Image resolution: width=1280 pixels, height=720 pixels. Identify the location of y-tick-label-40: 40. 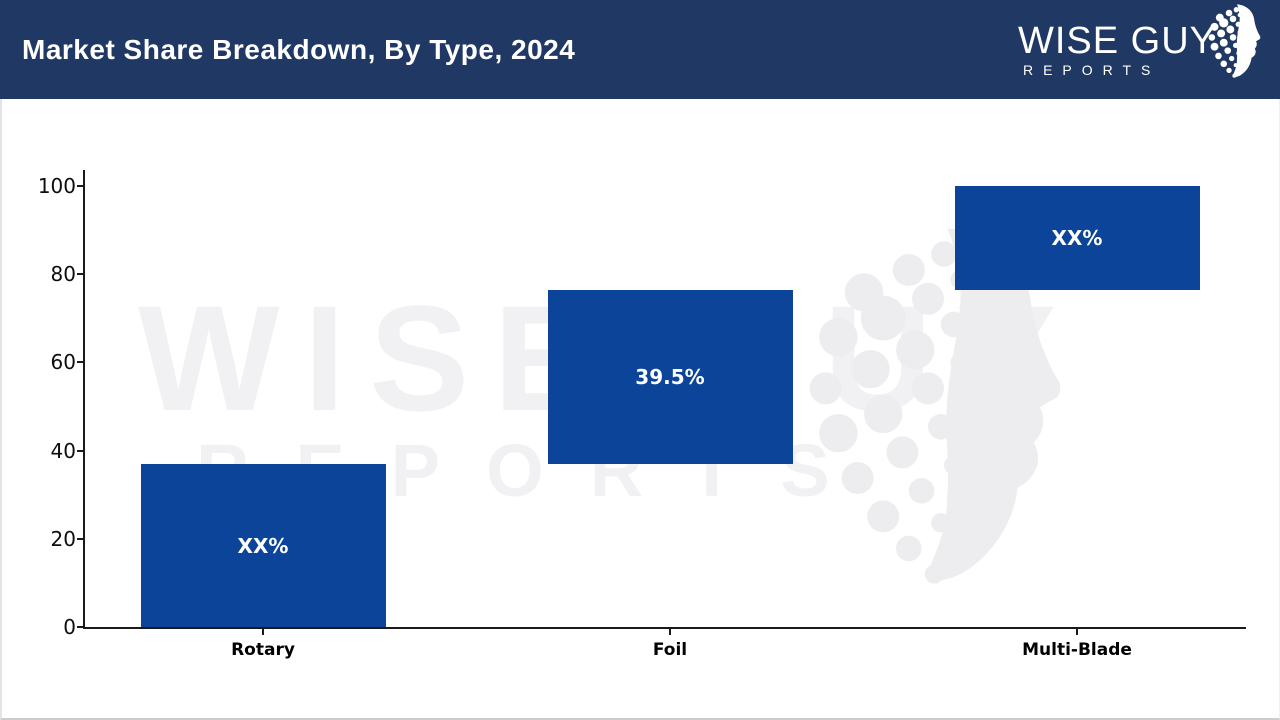
(63, 450).